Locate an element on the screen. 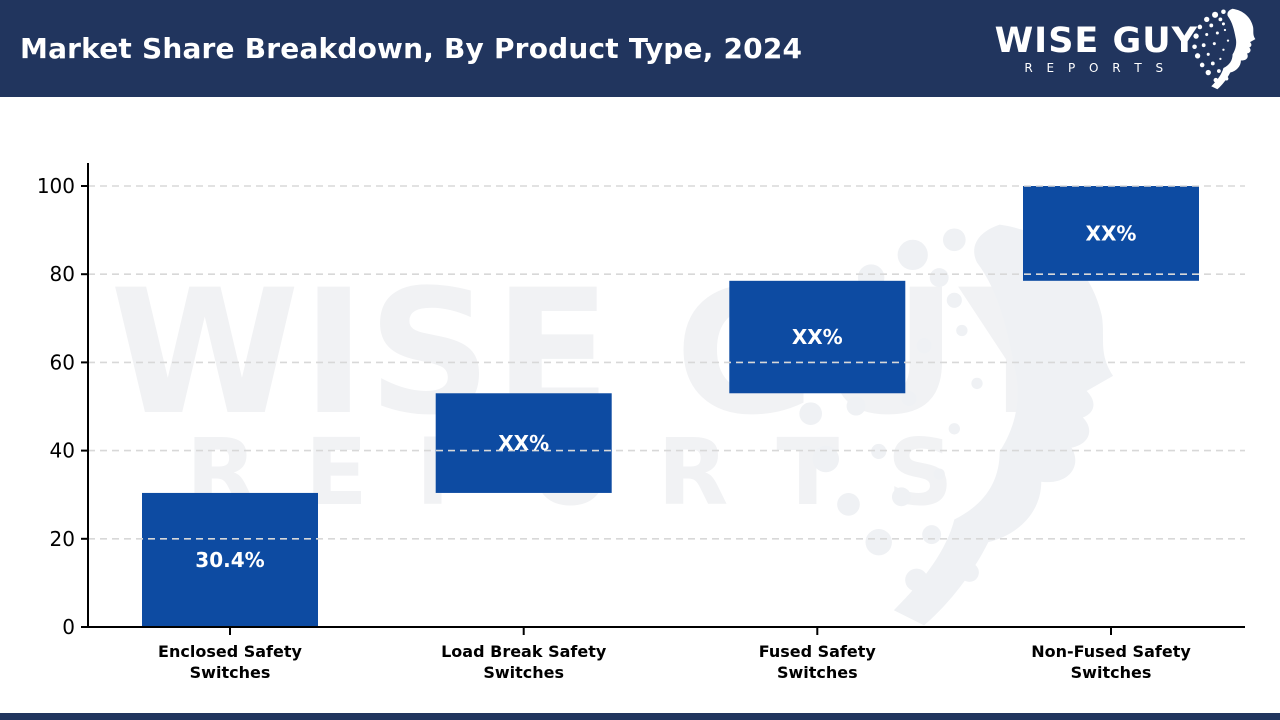 The image size is (1280, 720). logo-text: WISE GUY R E P O R T S is located at coordinates (1096, 49).